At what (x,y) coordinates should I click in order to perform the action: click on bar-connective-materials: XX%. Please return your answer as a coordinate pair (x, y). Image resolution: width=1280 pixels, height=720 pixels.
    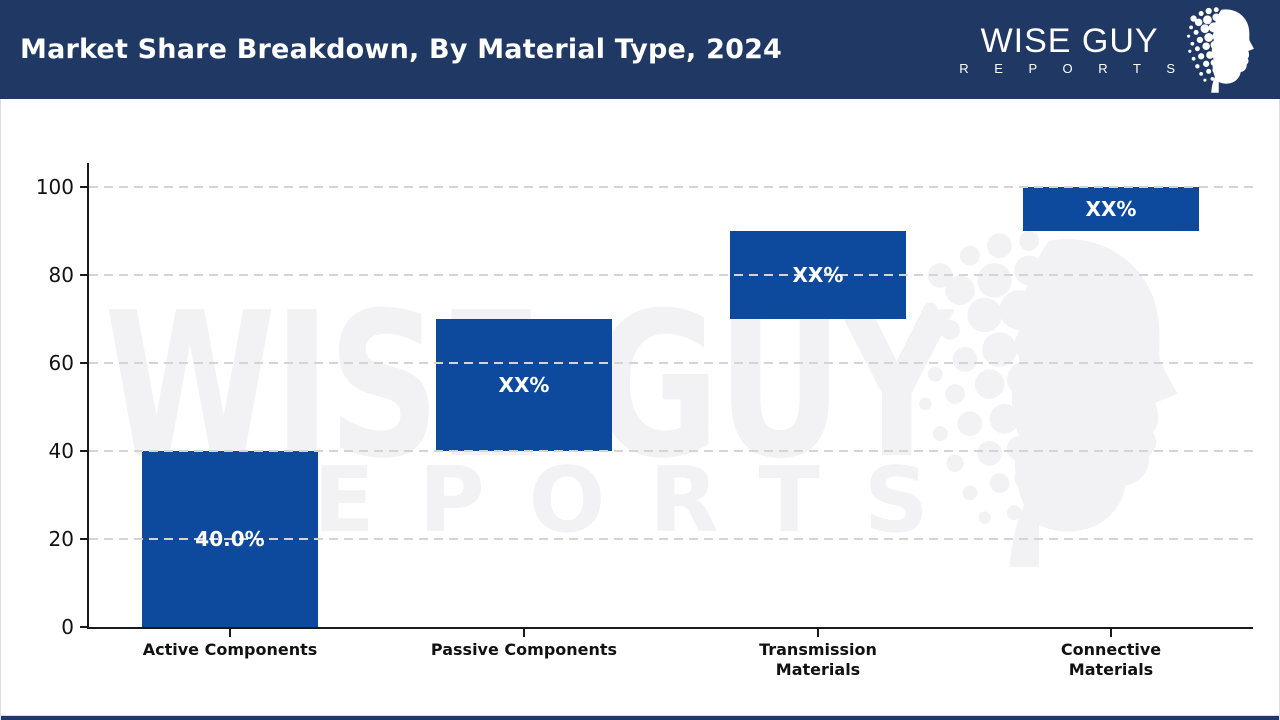
    Looking at the image, I should click on (1111, 209).